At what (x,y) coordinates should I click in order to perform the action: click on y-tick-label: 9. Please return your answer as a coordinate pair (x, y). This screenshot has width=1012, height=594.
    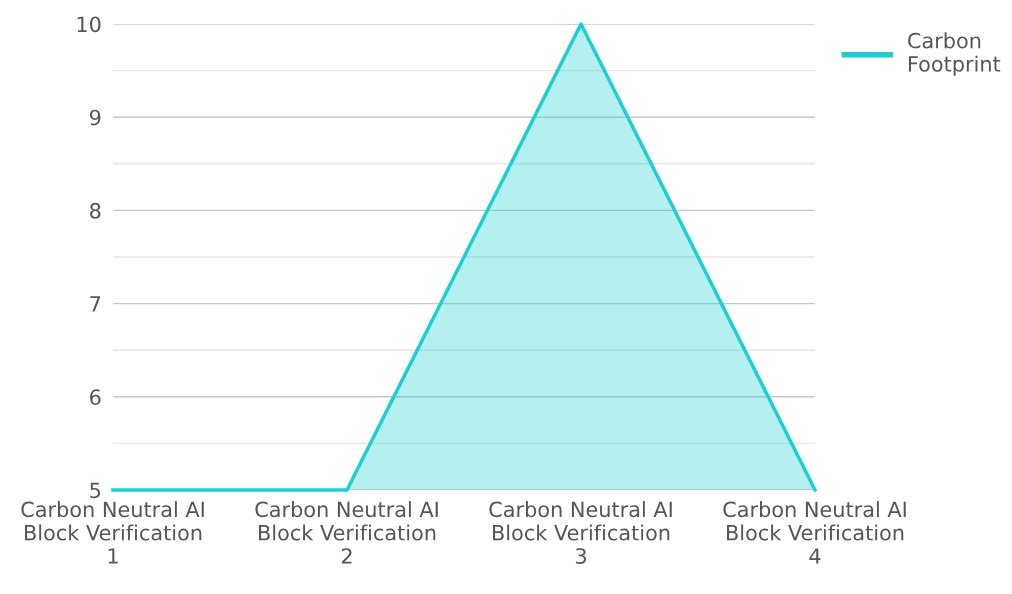
    Looking at the image, I should click on (95, 117).